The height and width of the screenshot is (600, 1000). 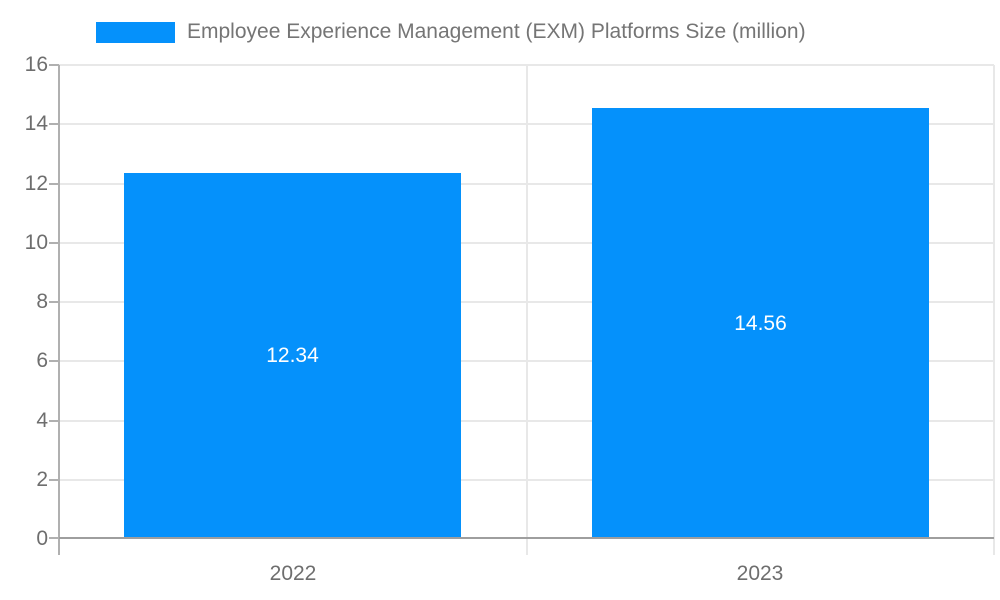 What do you see at coordinates (42, 360) in the screenshot?
I see `y-tick-label: 6` at bounding box center [42, 360].